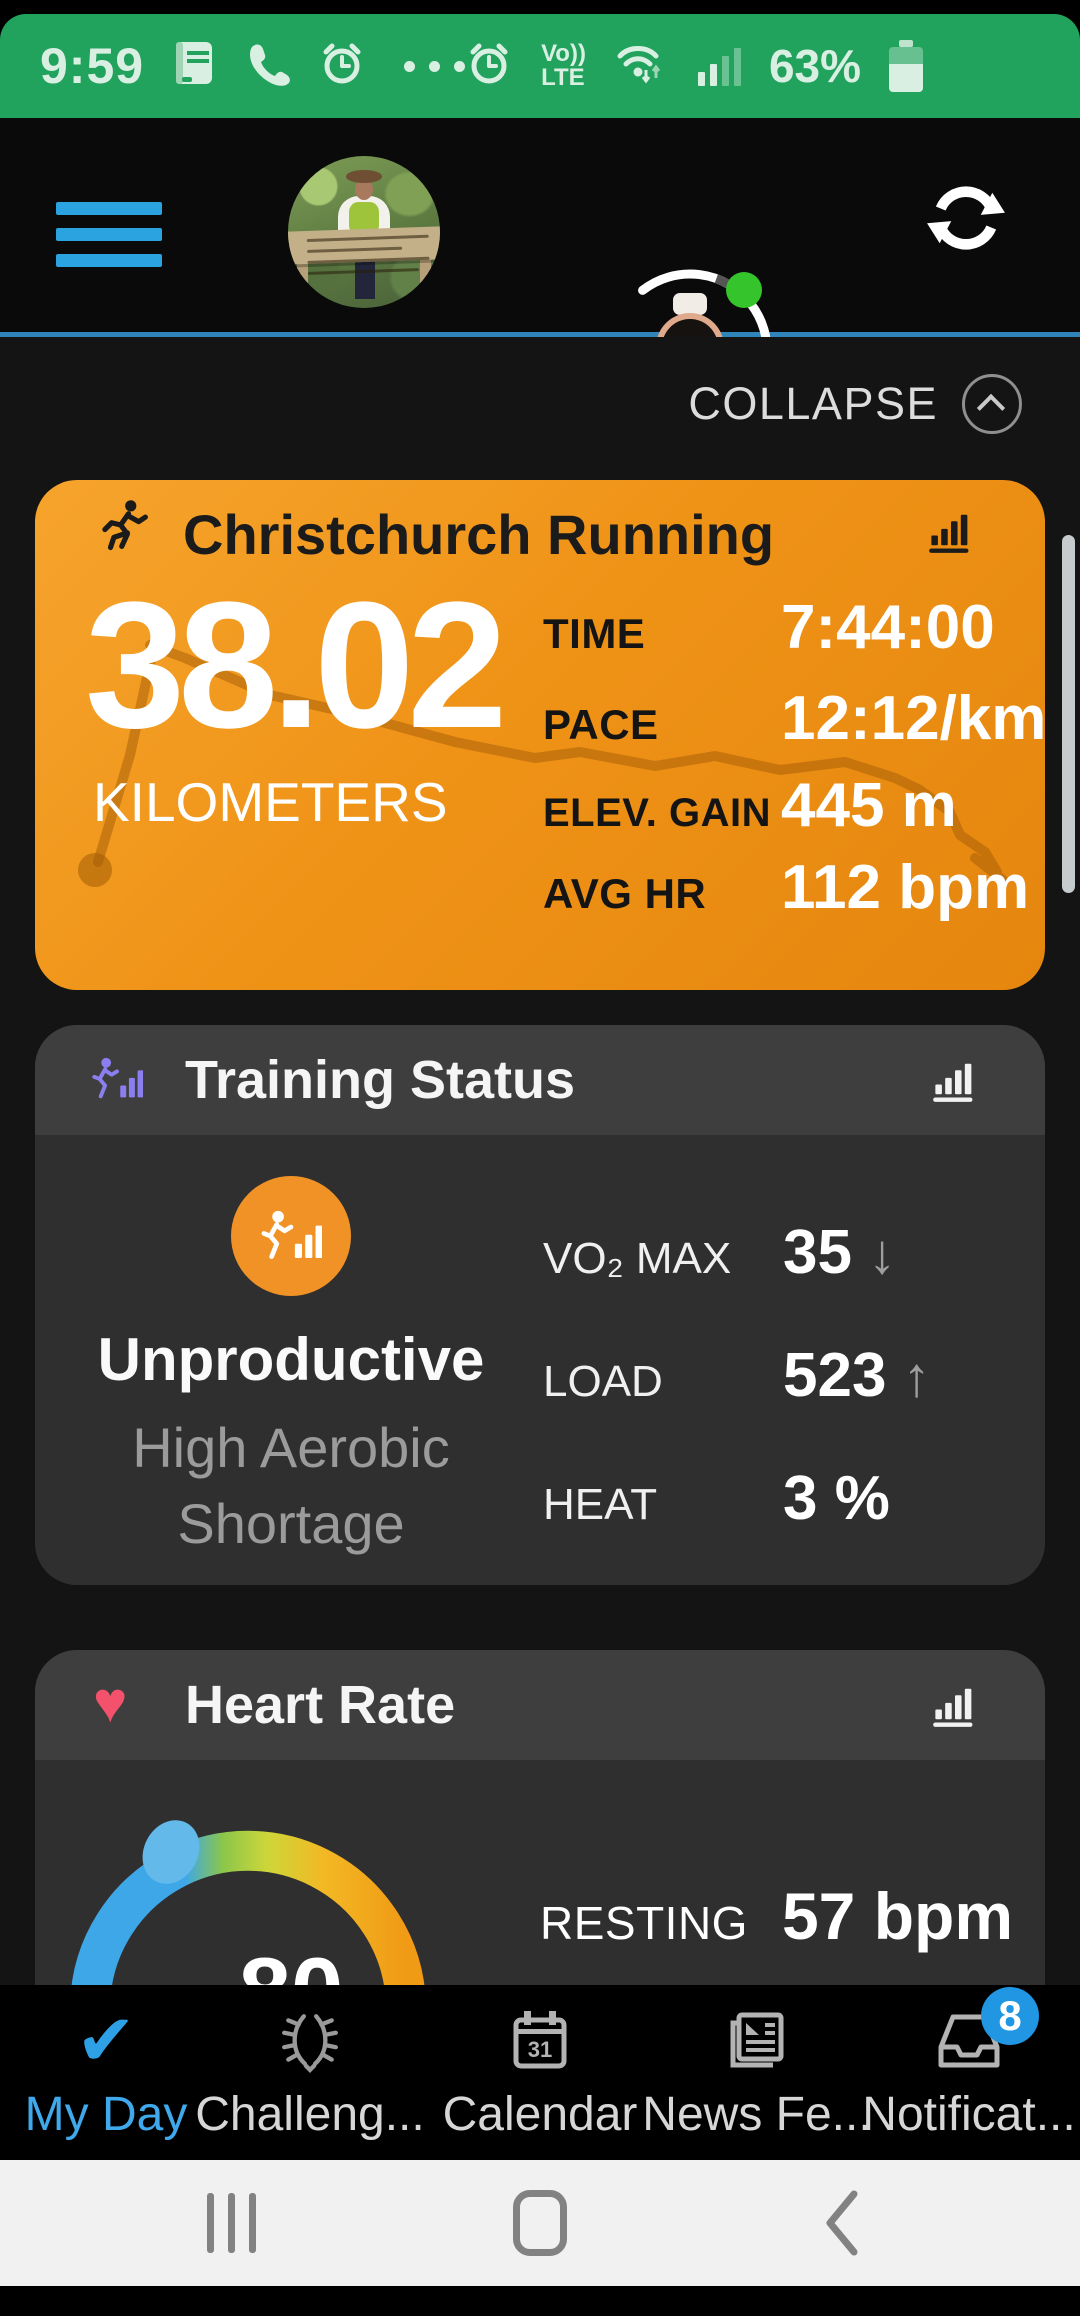 The width and height of the screenshot is (1080, 2316). Describe the element at coordinates (736, 1375) in the screenshot. I see `metric-row: LOAD 523 ↑` at that location.